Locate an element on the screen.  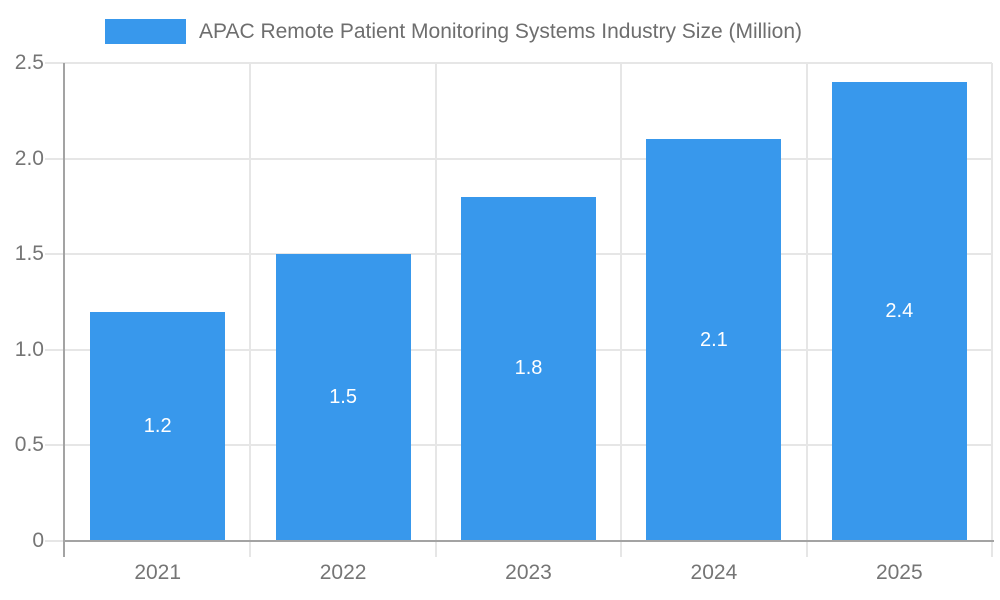
x-axis-tick-label-2025: 2025 is located at coordinates (899, 572).